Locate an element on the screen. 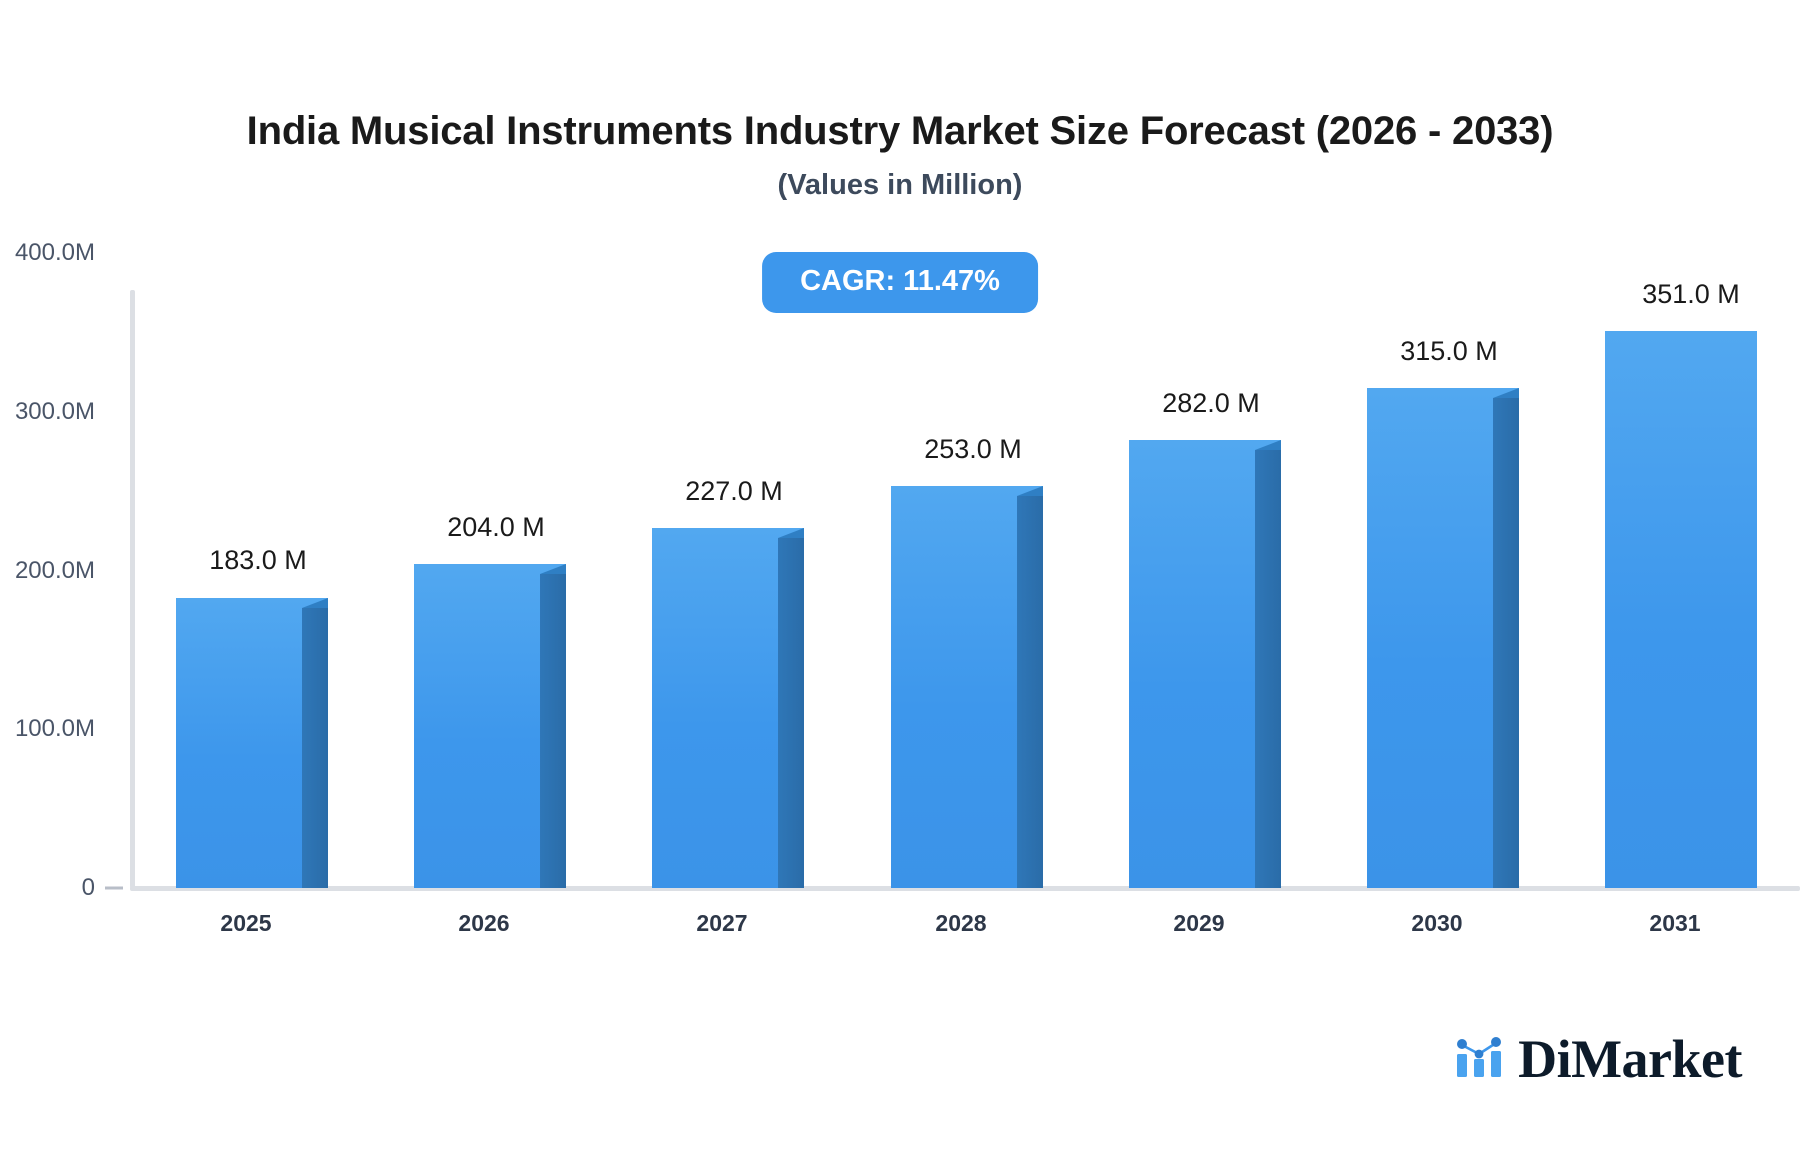  bar-value-label: 183.0 M is located at coordinates (258, 560).